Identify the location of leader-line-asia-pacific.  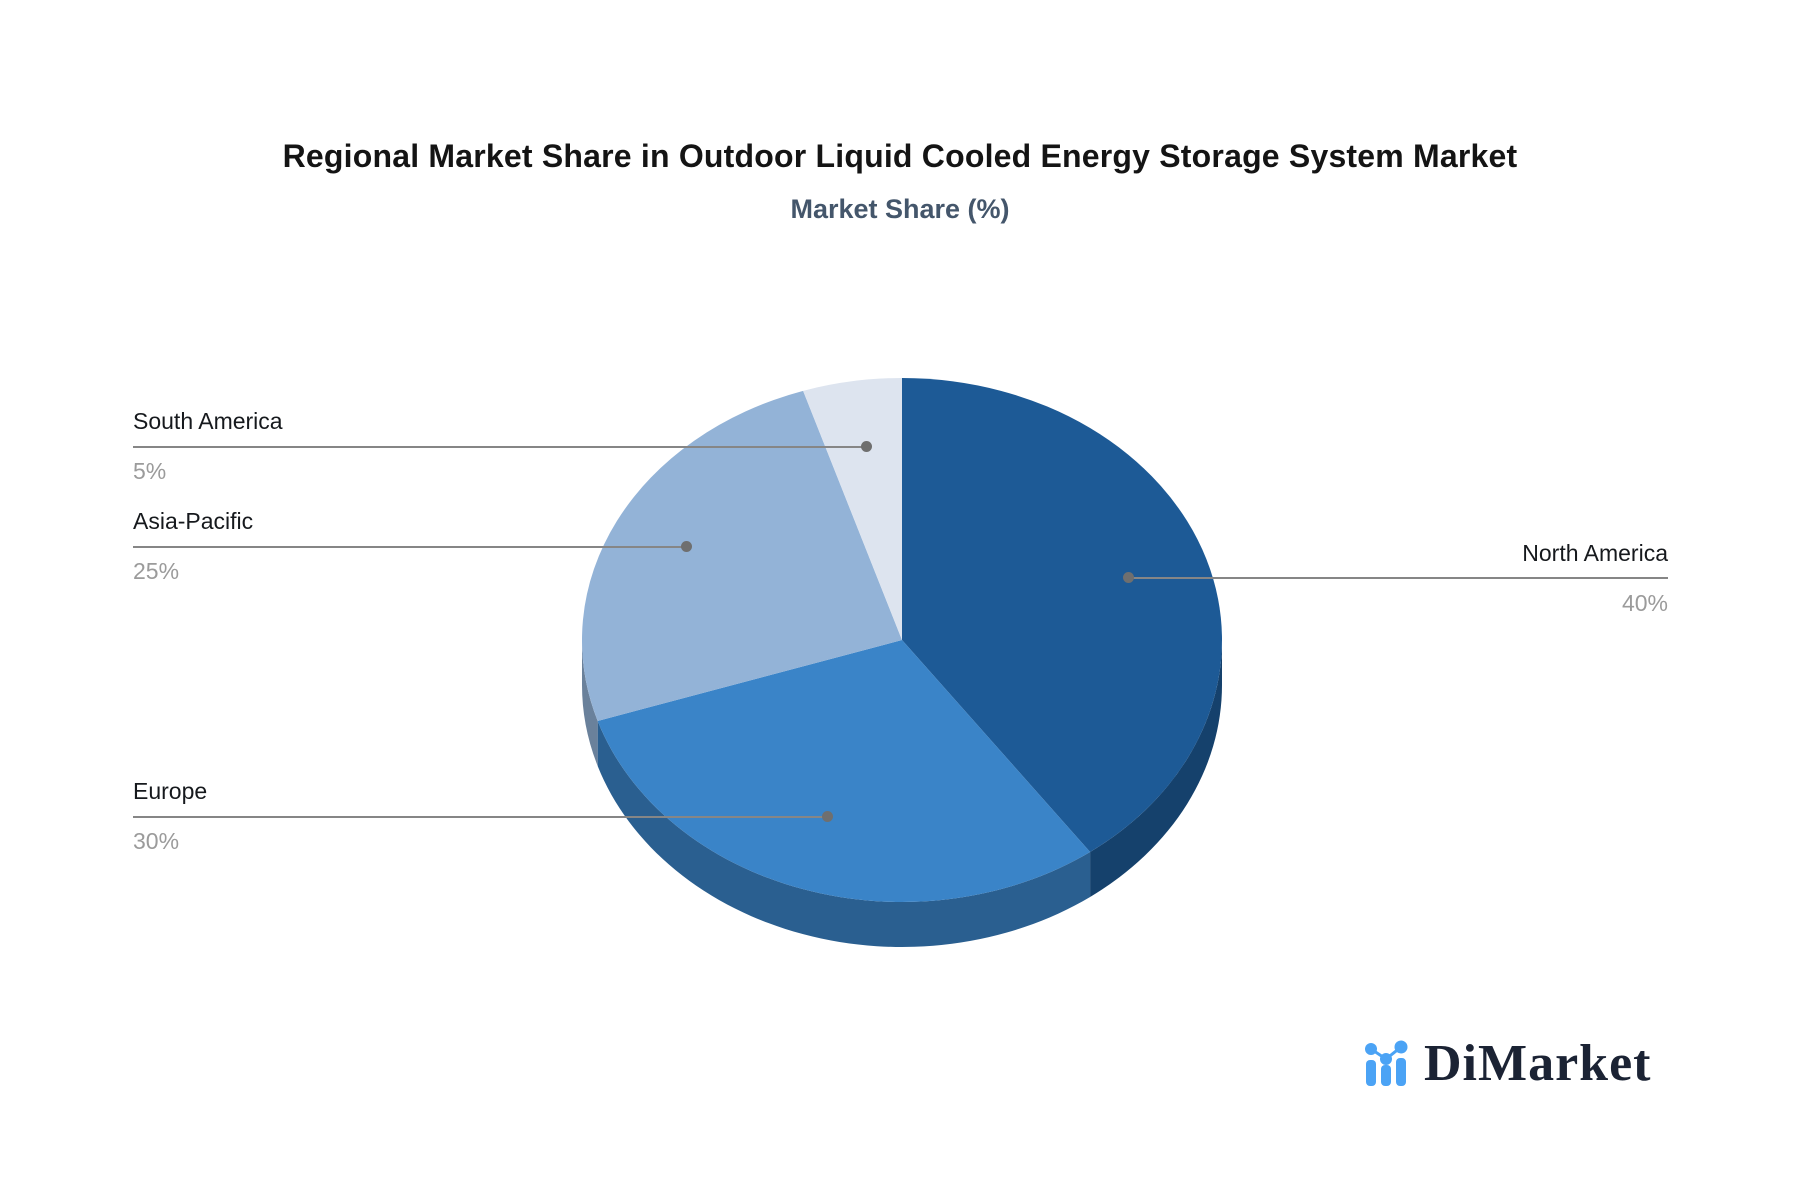
(409, 547).